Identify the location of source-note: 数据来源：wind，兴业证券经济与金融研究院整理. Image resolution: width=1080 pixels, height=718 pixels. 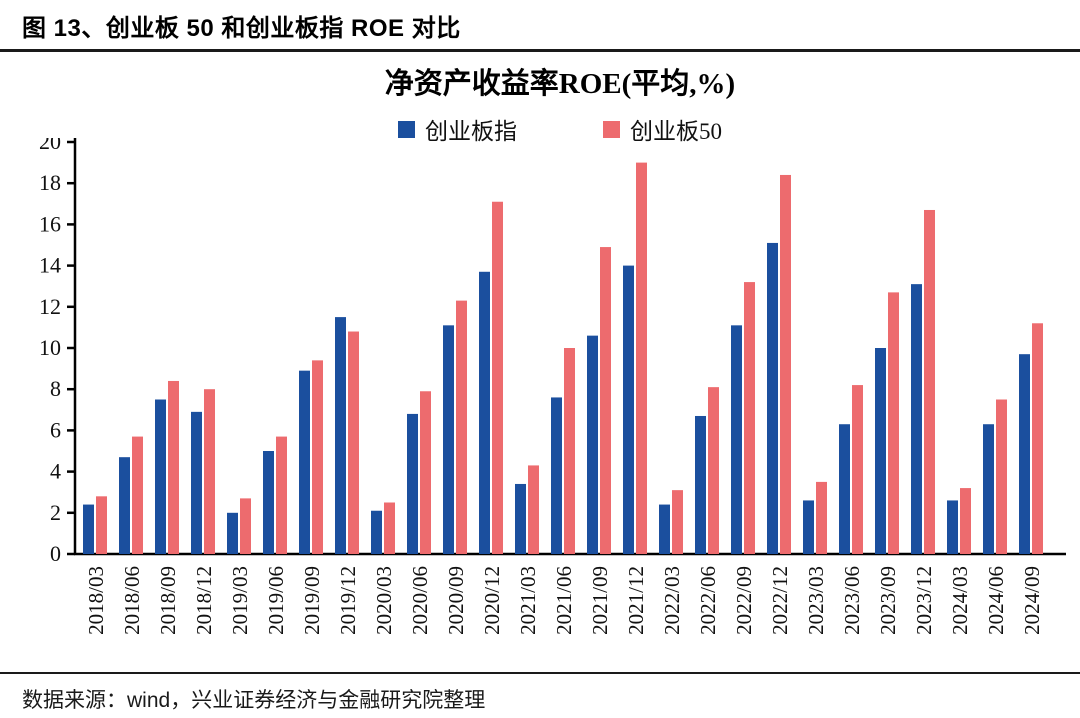
(254, 700).